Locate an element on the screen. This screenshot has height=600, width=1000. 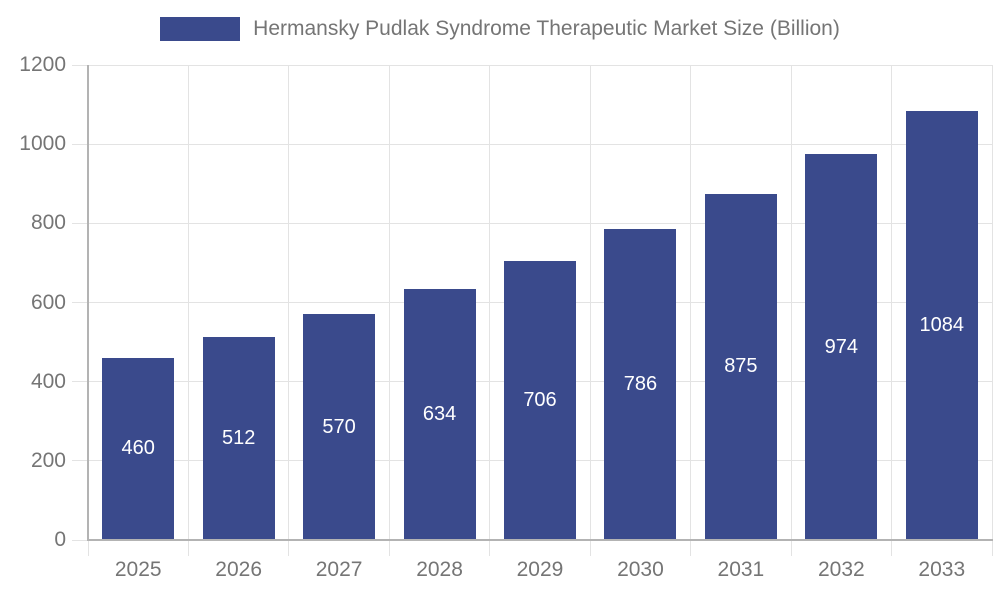
x-axis-tick-label: 2028 is located at coordinates (439, 569).